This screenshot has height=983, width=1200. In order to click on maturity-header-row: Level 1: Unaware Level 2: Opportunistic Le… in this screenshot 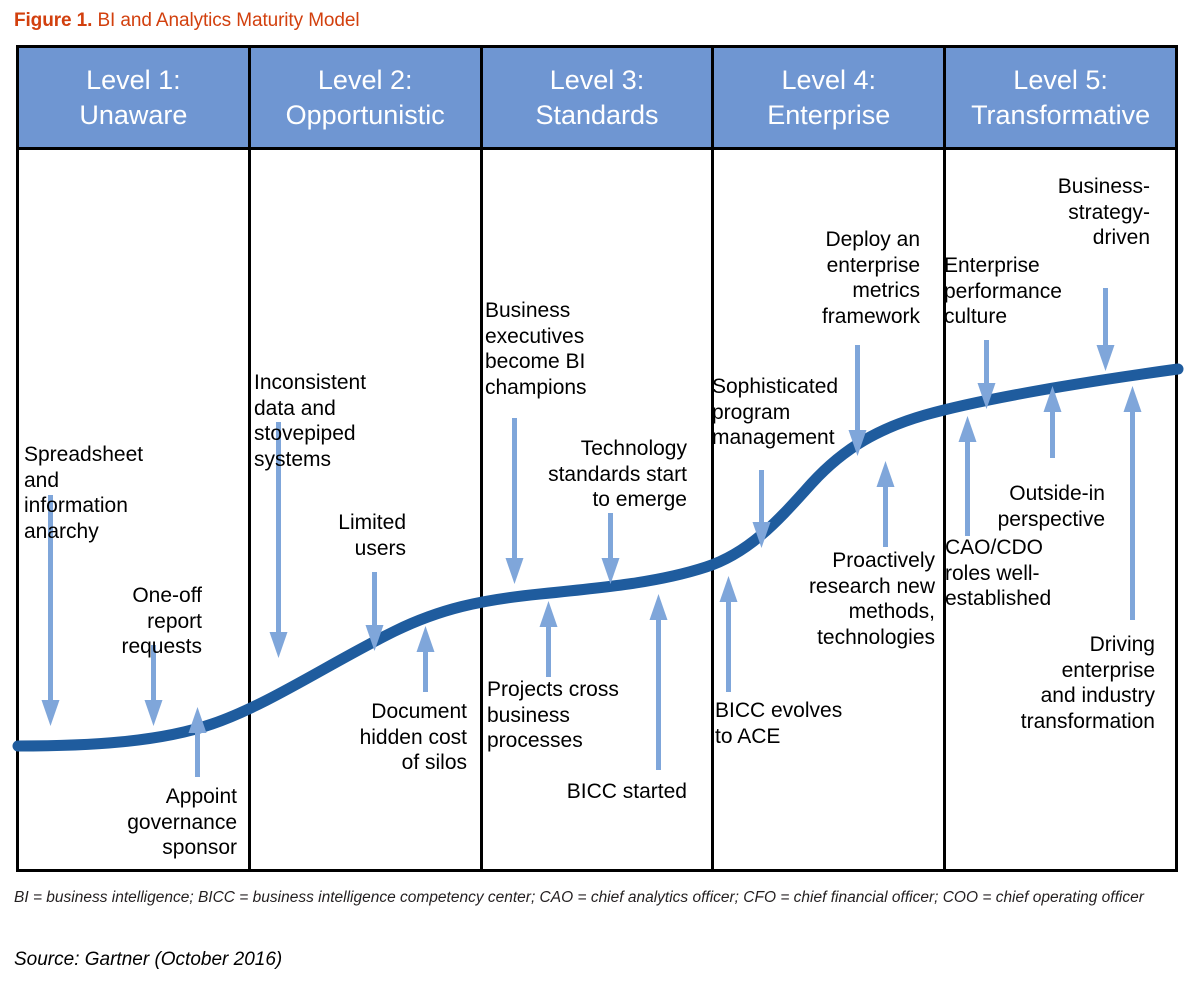, I will do `click(597, 99)`.